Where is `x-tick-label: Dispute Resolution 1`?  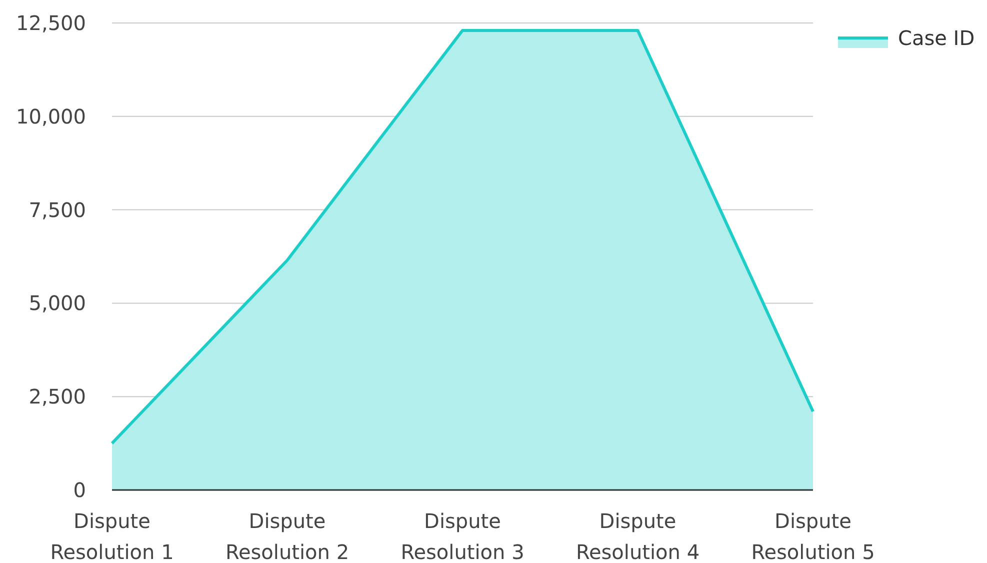
x-tick-label: Dispute Resolution 1 is located at coordinates (112, 536).